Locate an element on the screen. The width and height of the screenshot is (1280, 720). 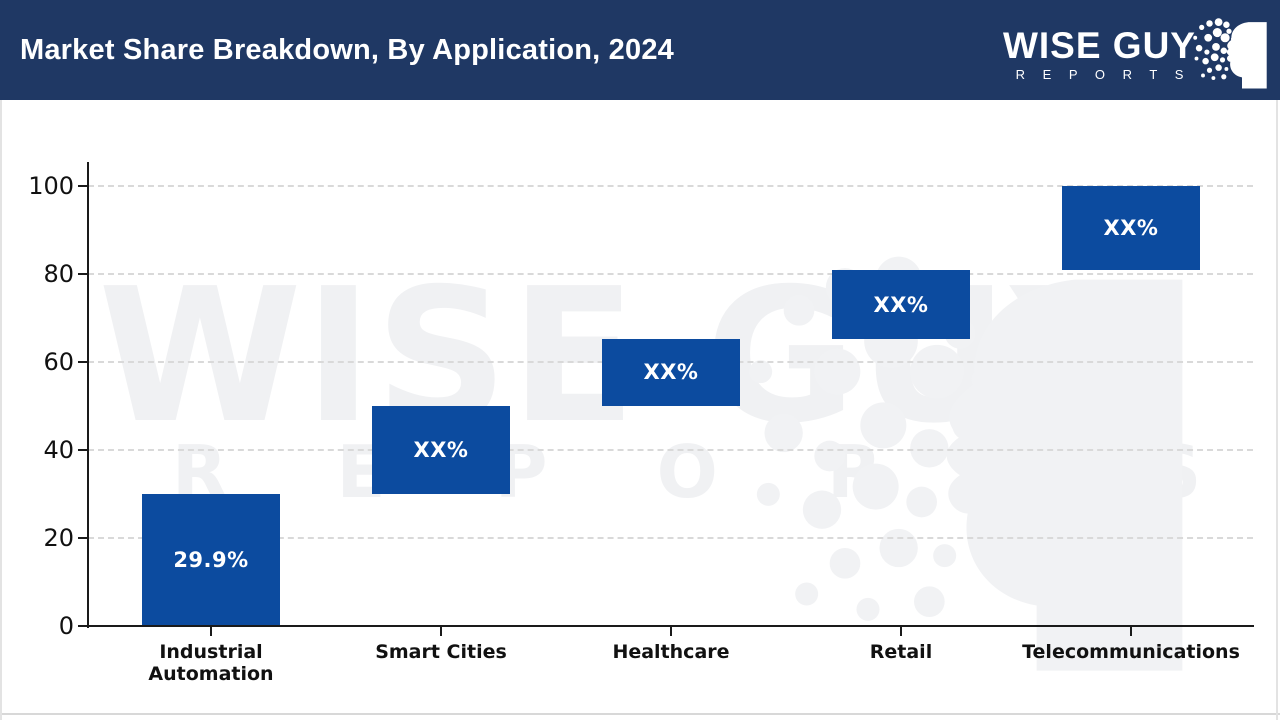
x-tick-label-retail: Retail is located at coordinates (901, 652).